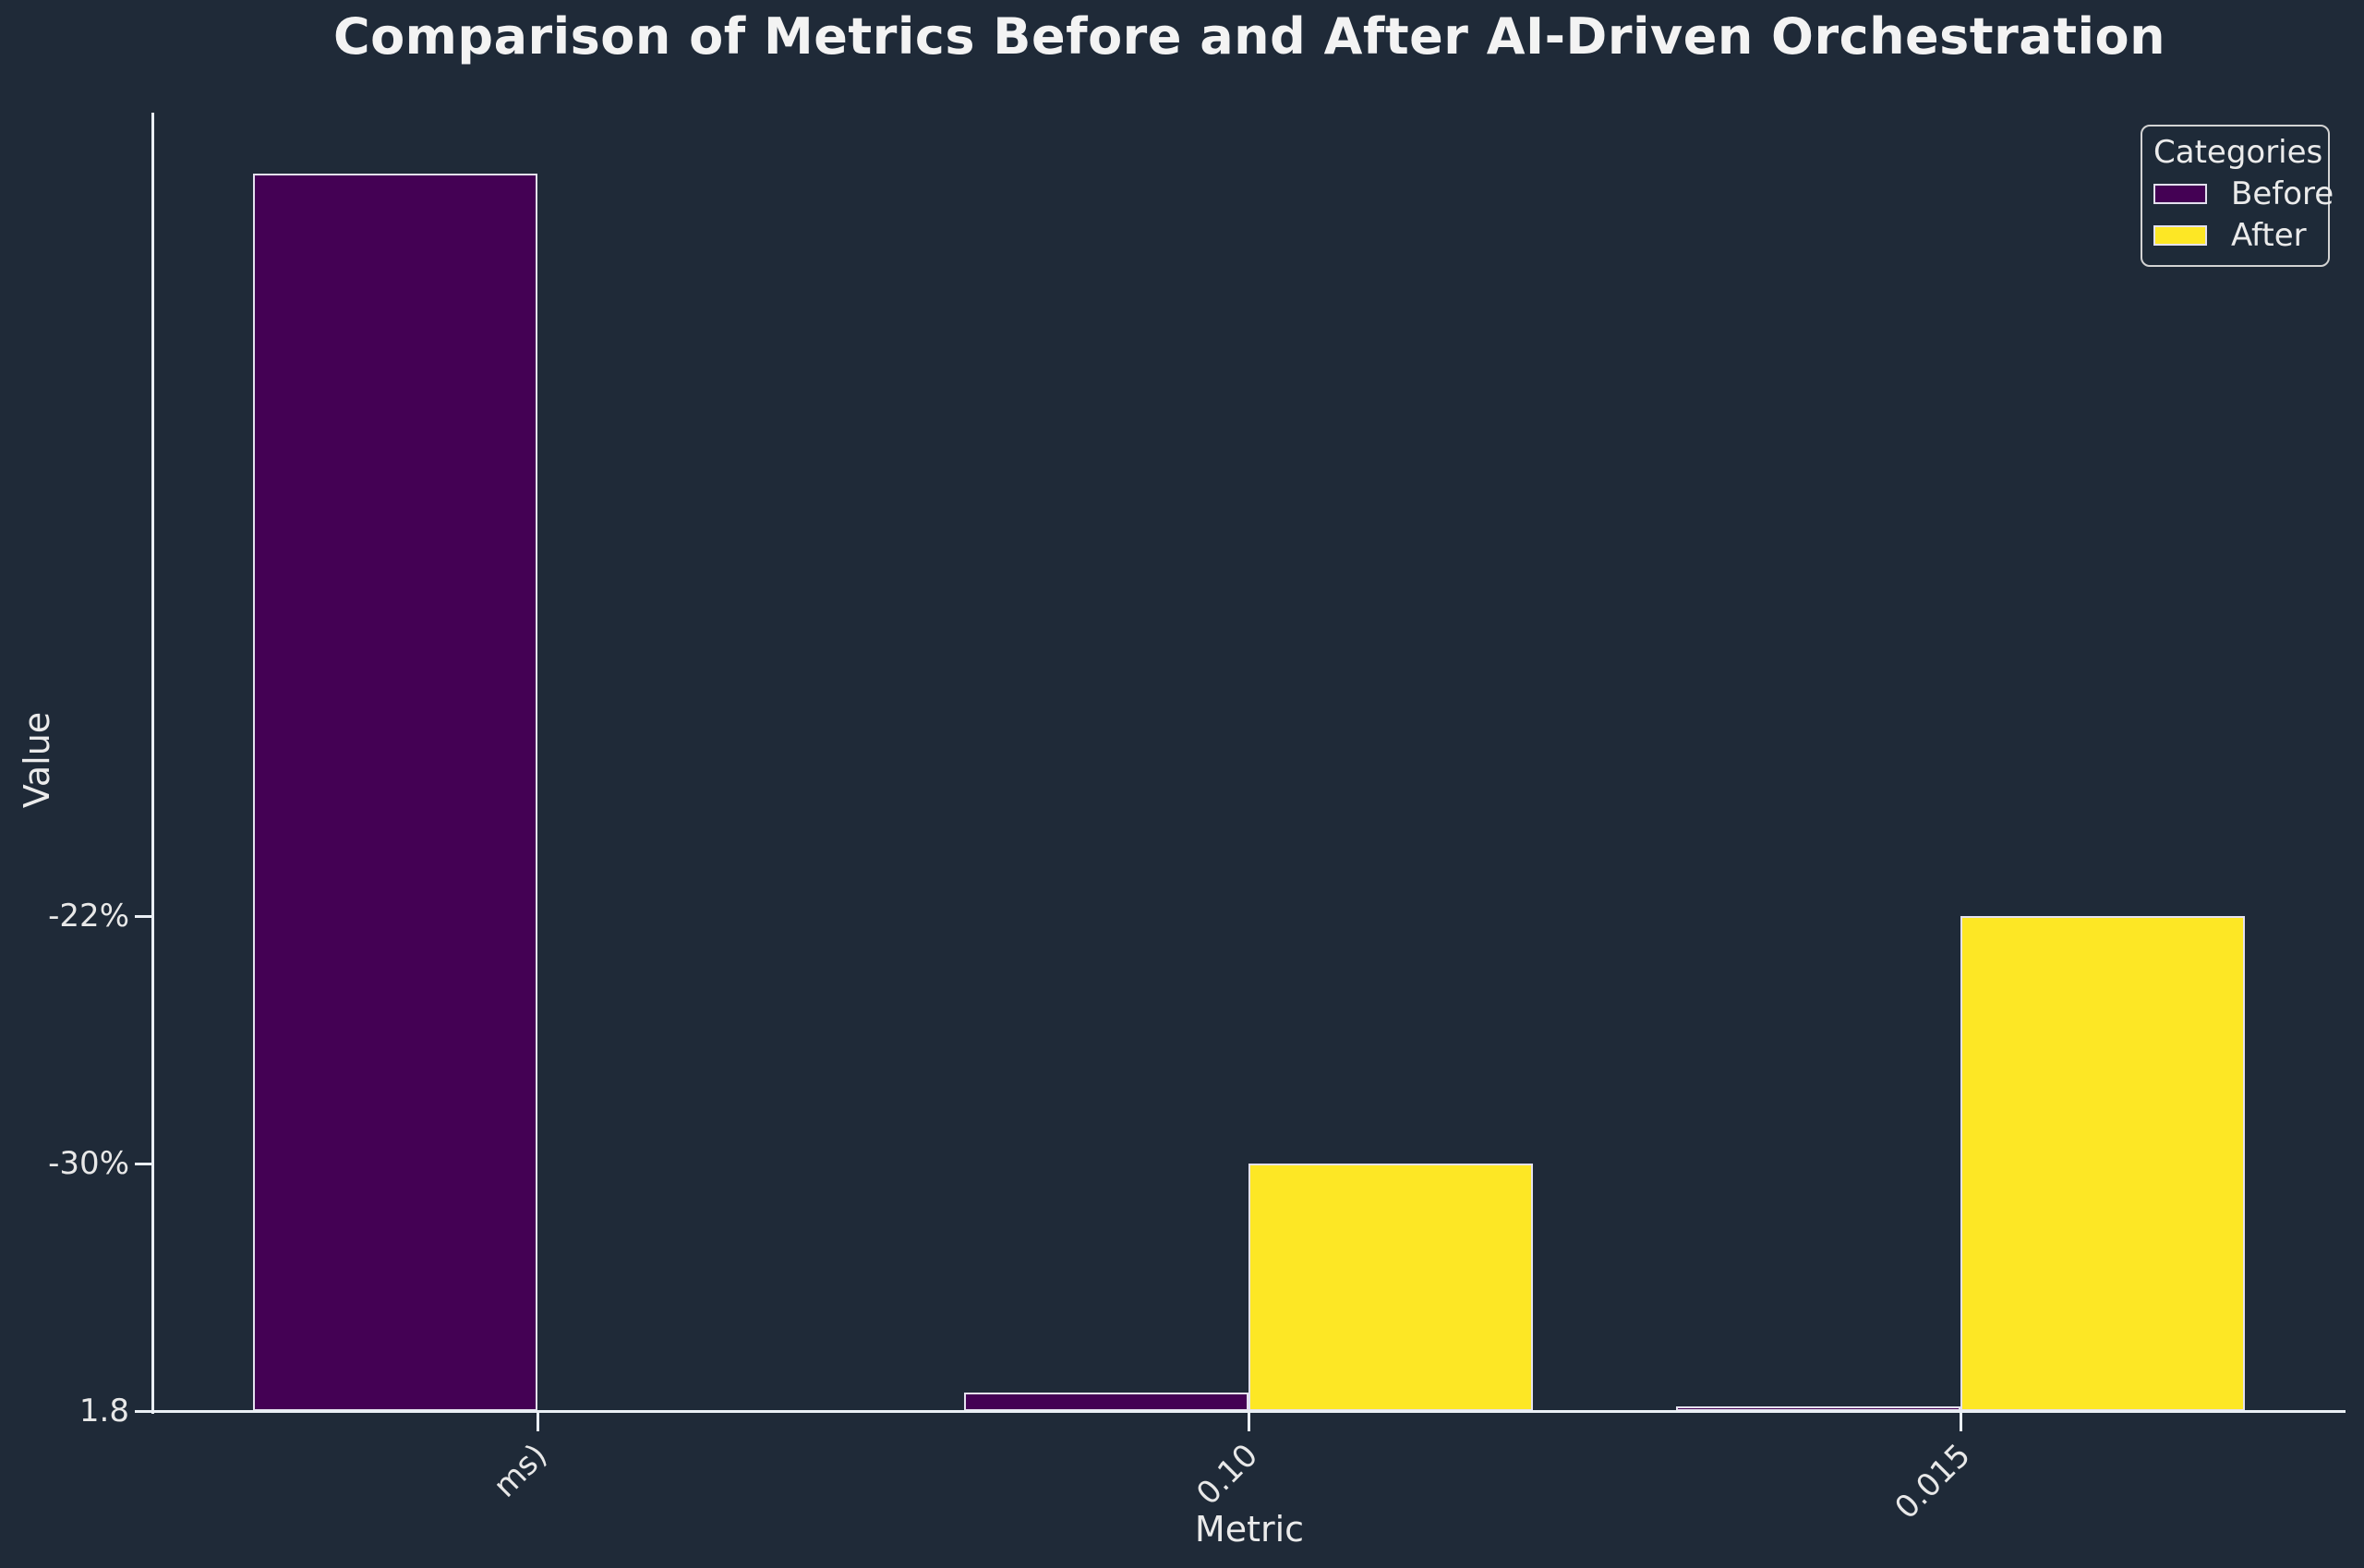  What do you see at coordinates (2282, 193) in the screenshot?
I see `legend-label: Before` at bounding box center [2282, 193].